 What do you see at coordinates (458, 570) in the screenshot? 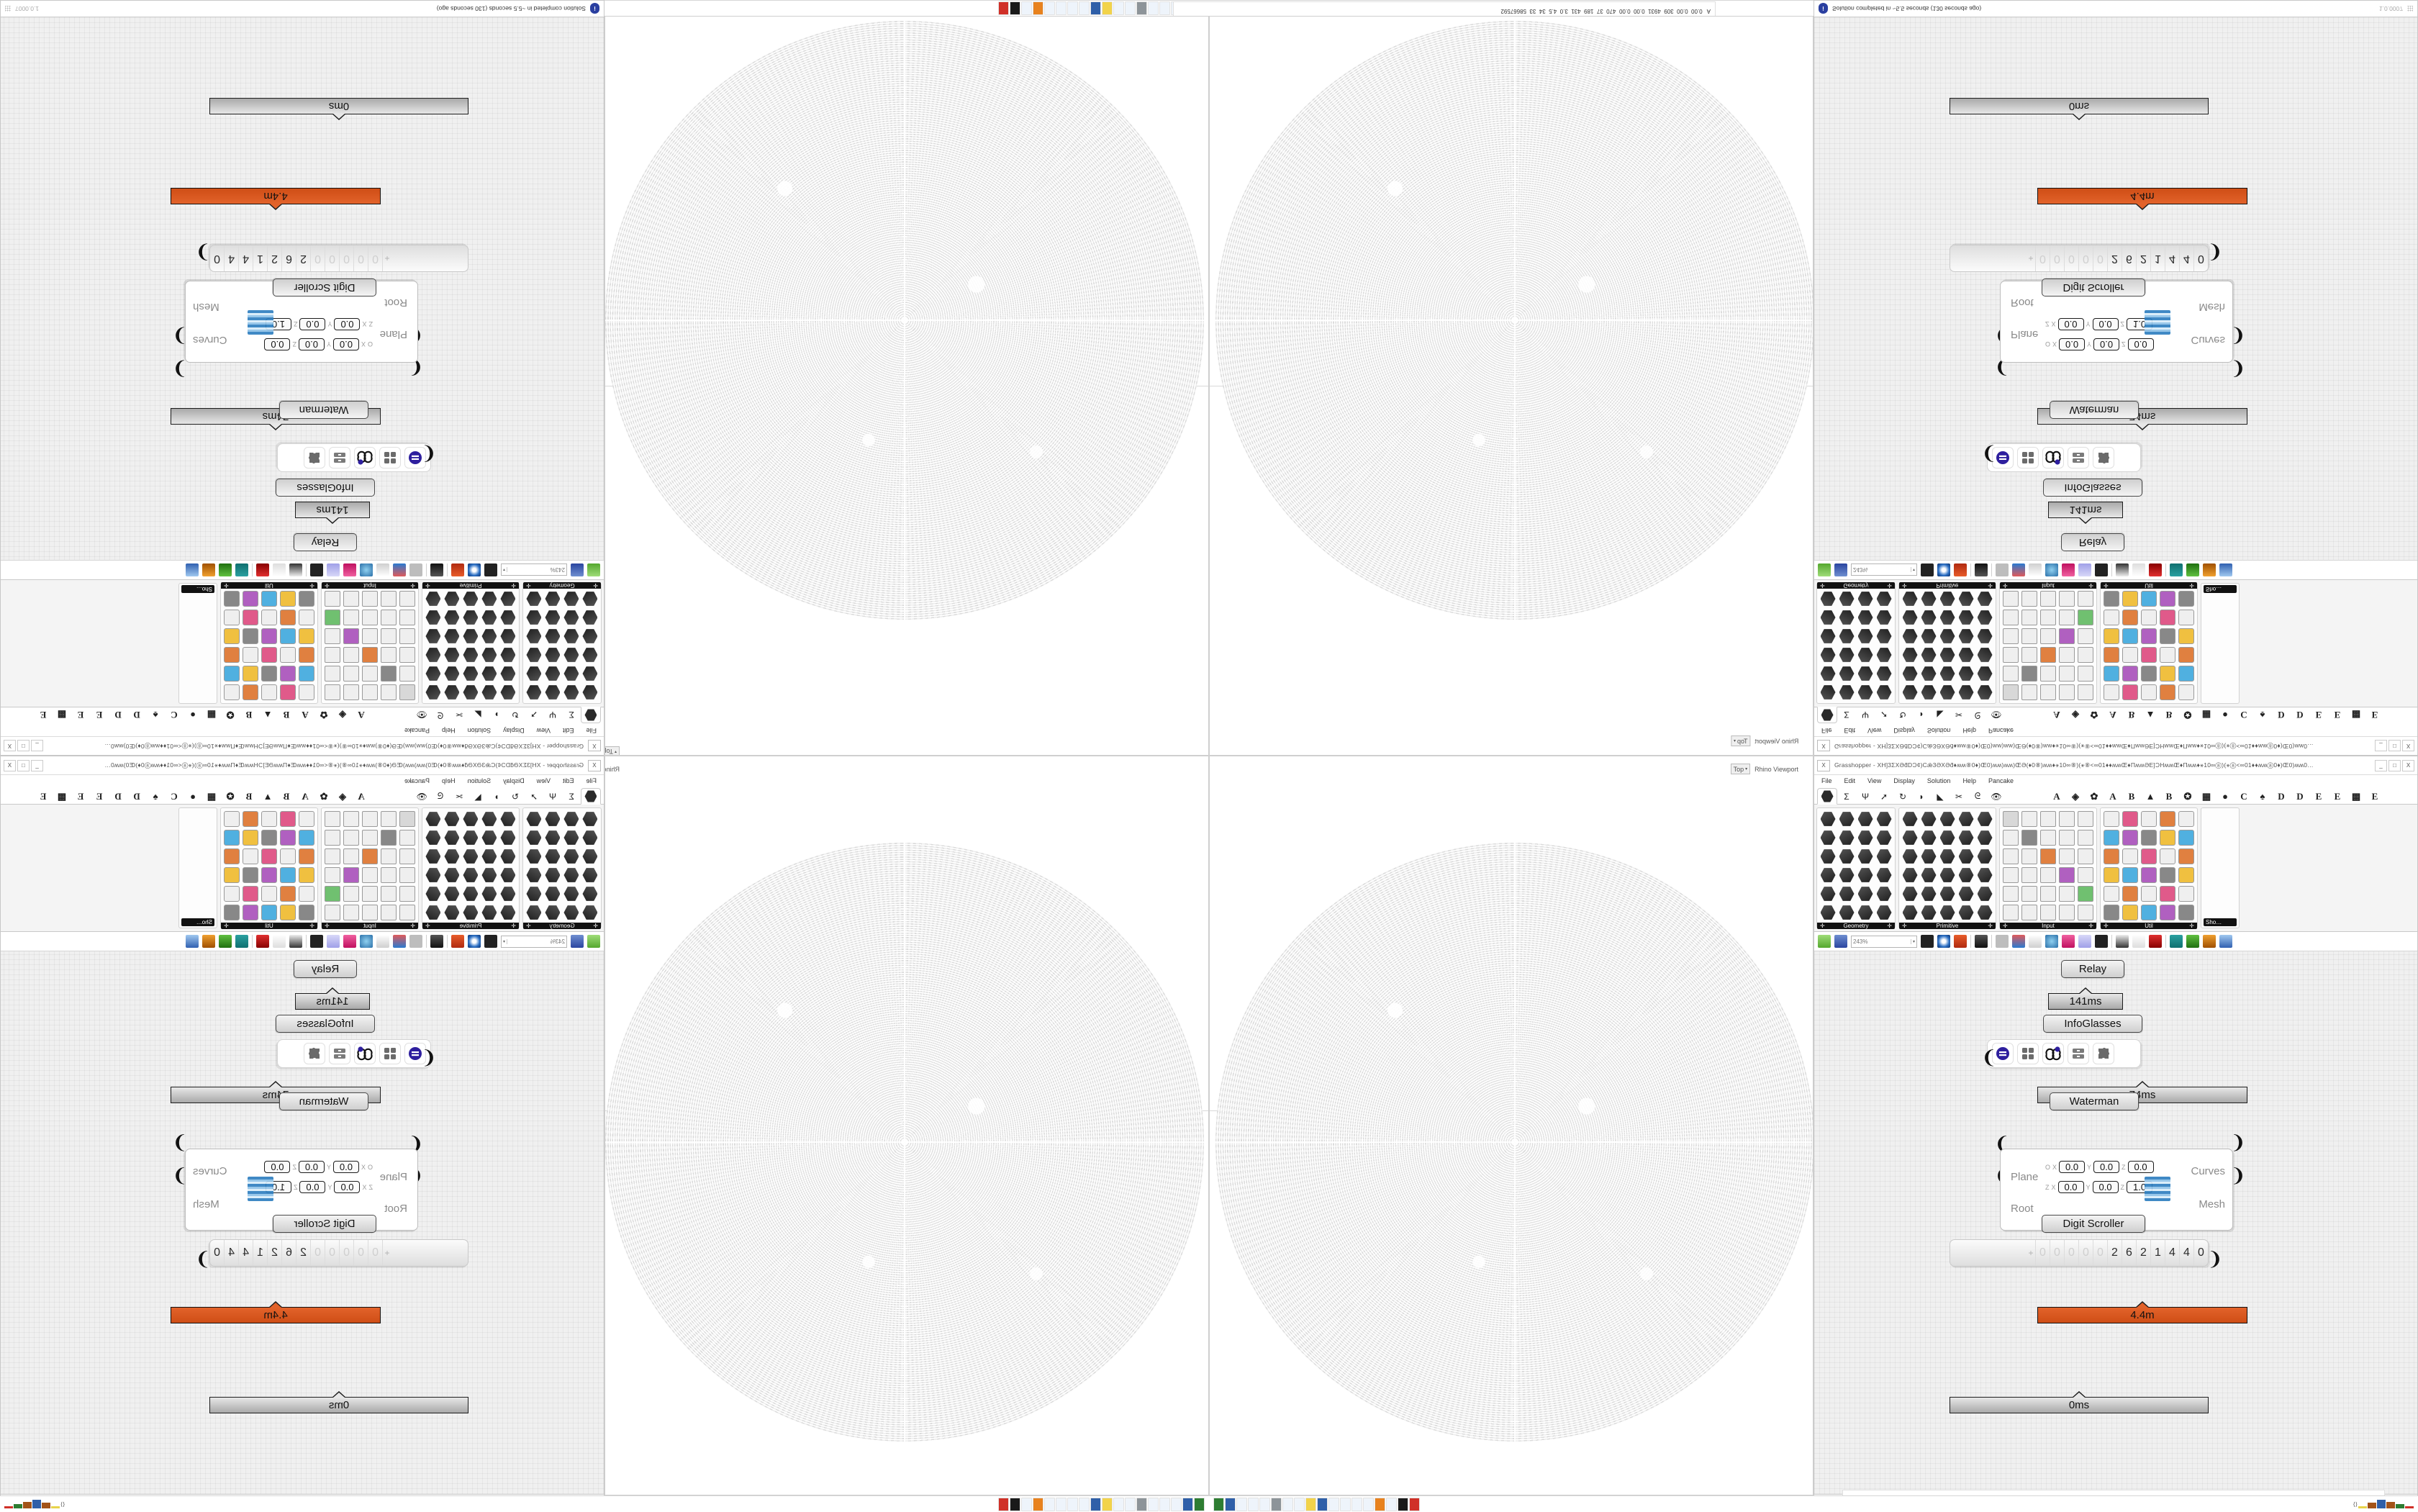
I see `paint-icon` at bounding box center [458, 570].